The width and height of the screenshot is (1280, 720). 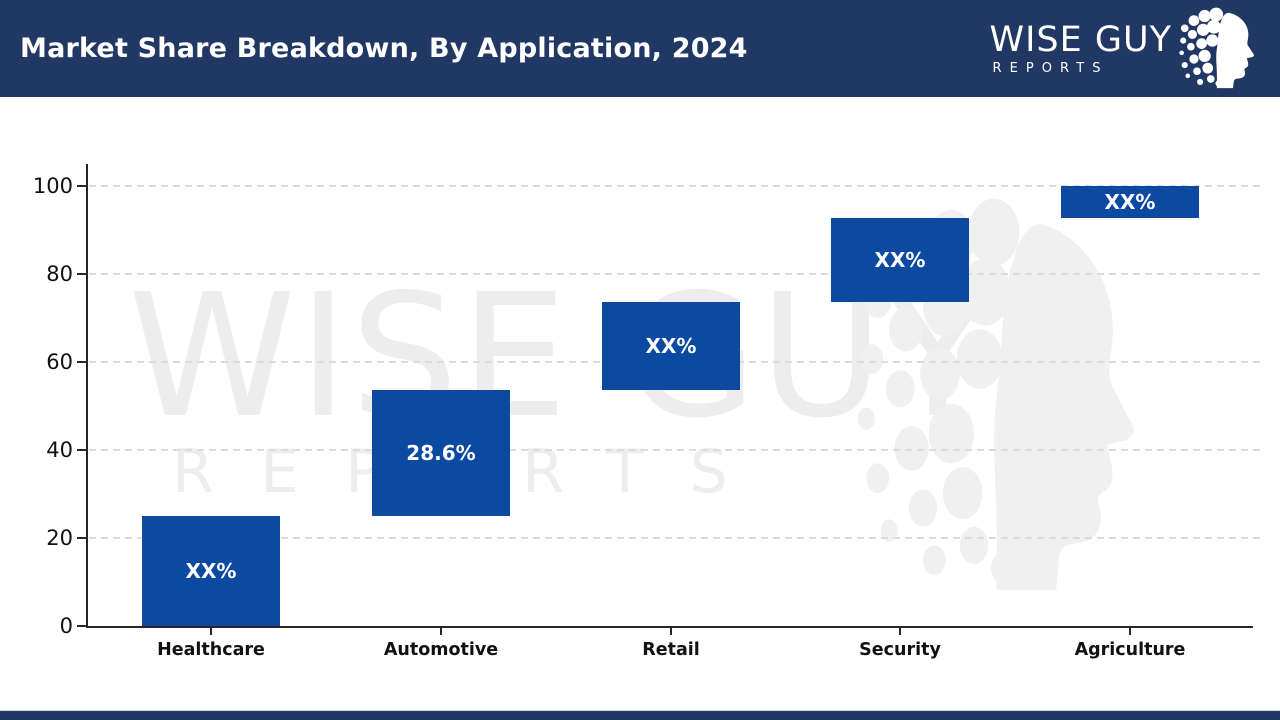 I want to click on y-tick-label: 80, so click(x=59, y=274).